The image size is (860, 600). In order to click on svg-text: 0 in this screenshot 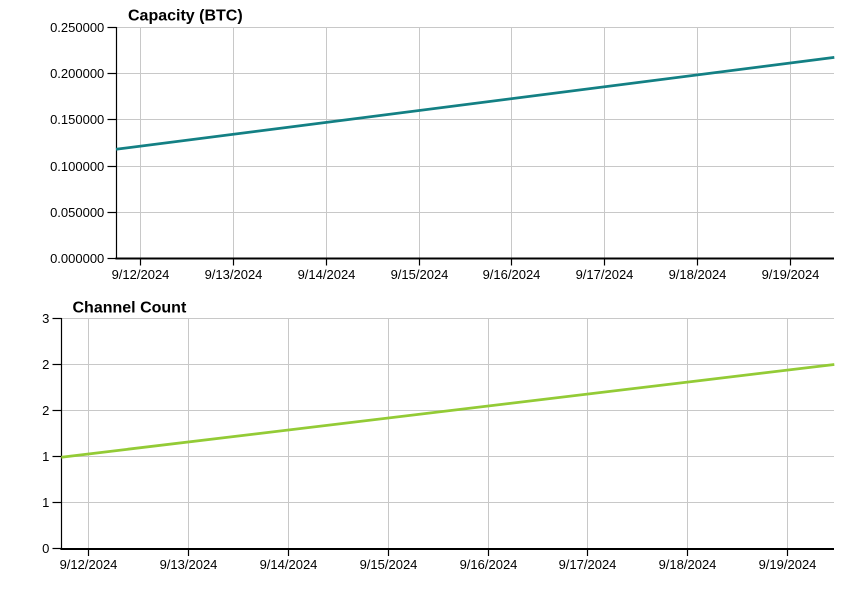, I will do `click(45, 548)`.